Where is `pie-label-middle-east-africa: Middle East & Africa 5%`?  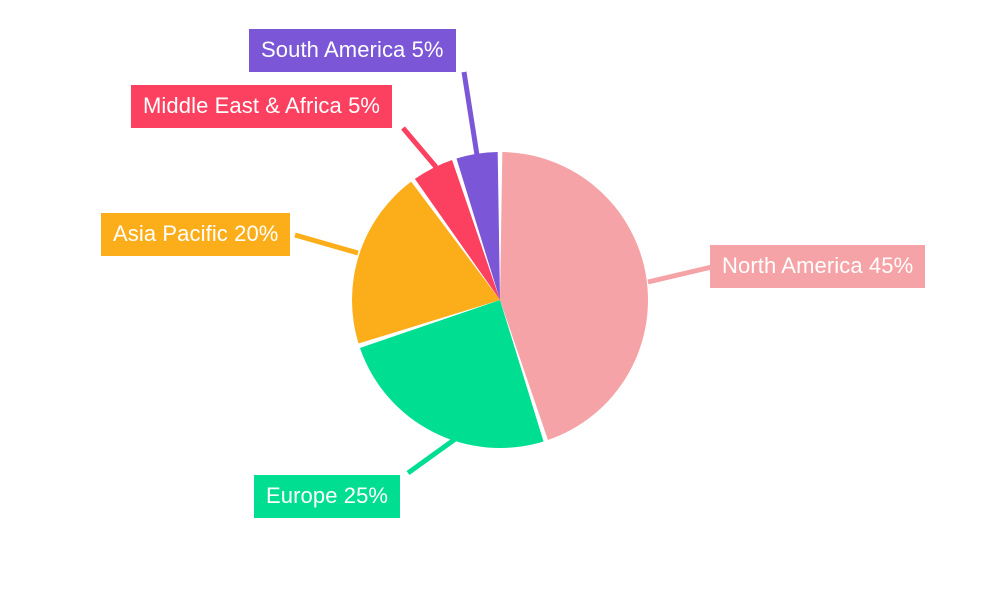
pie-label-middle-east-africa: Middle East & Africa 5% is located at coordinates (262, 106).